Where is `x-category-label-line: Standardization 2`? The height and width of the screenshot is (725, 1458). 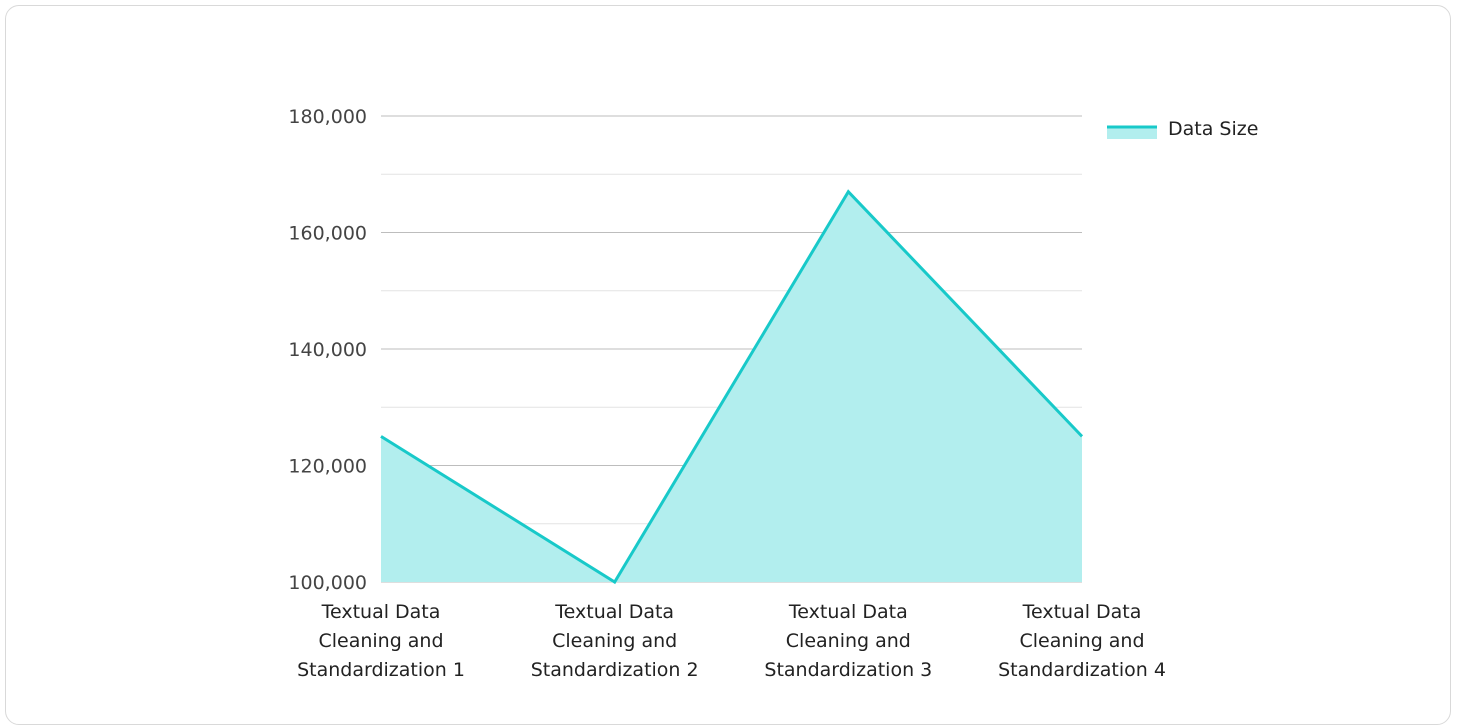
x-category-label-line: Standardization 2 is located at coordinates (615, 670).